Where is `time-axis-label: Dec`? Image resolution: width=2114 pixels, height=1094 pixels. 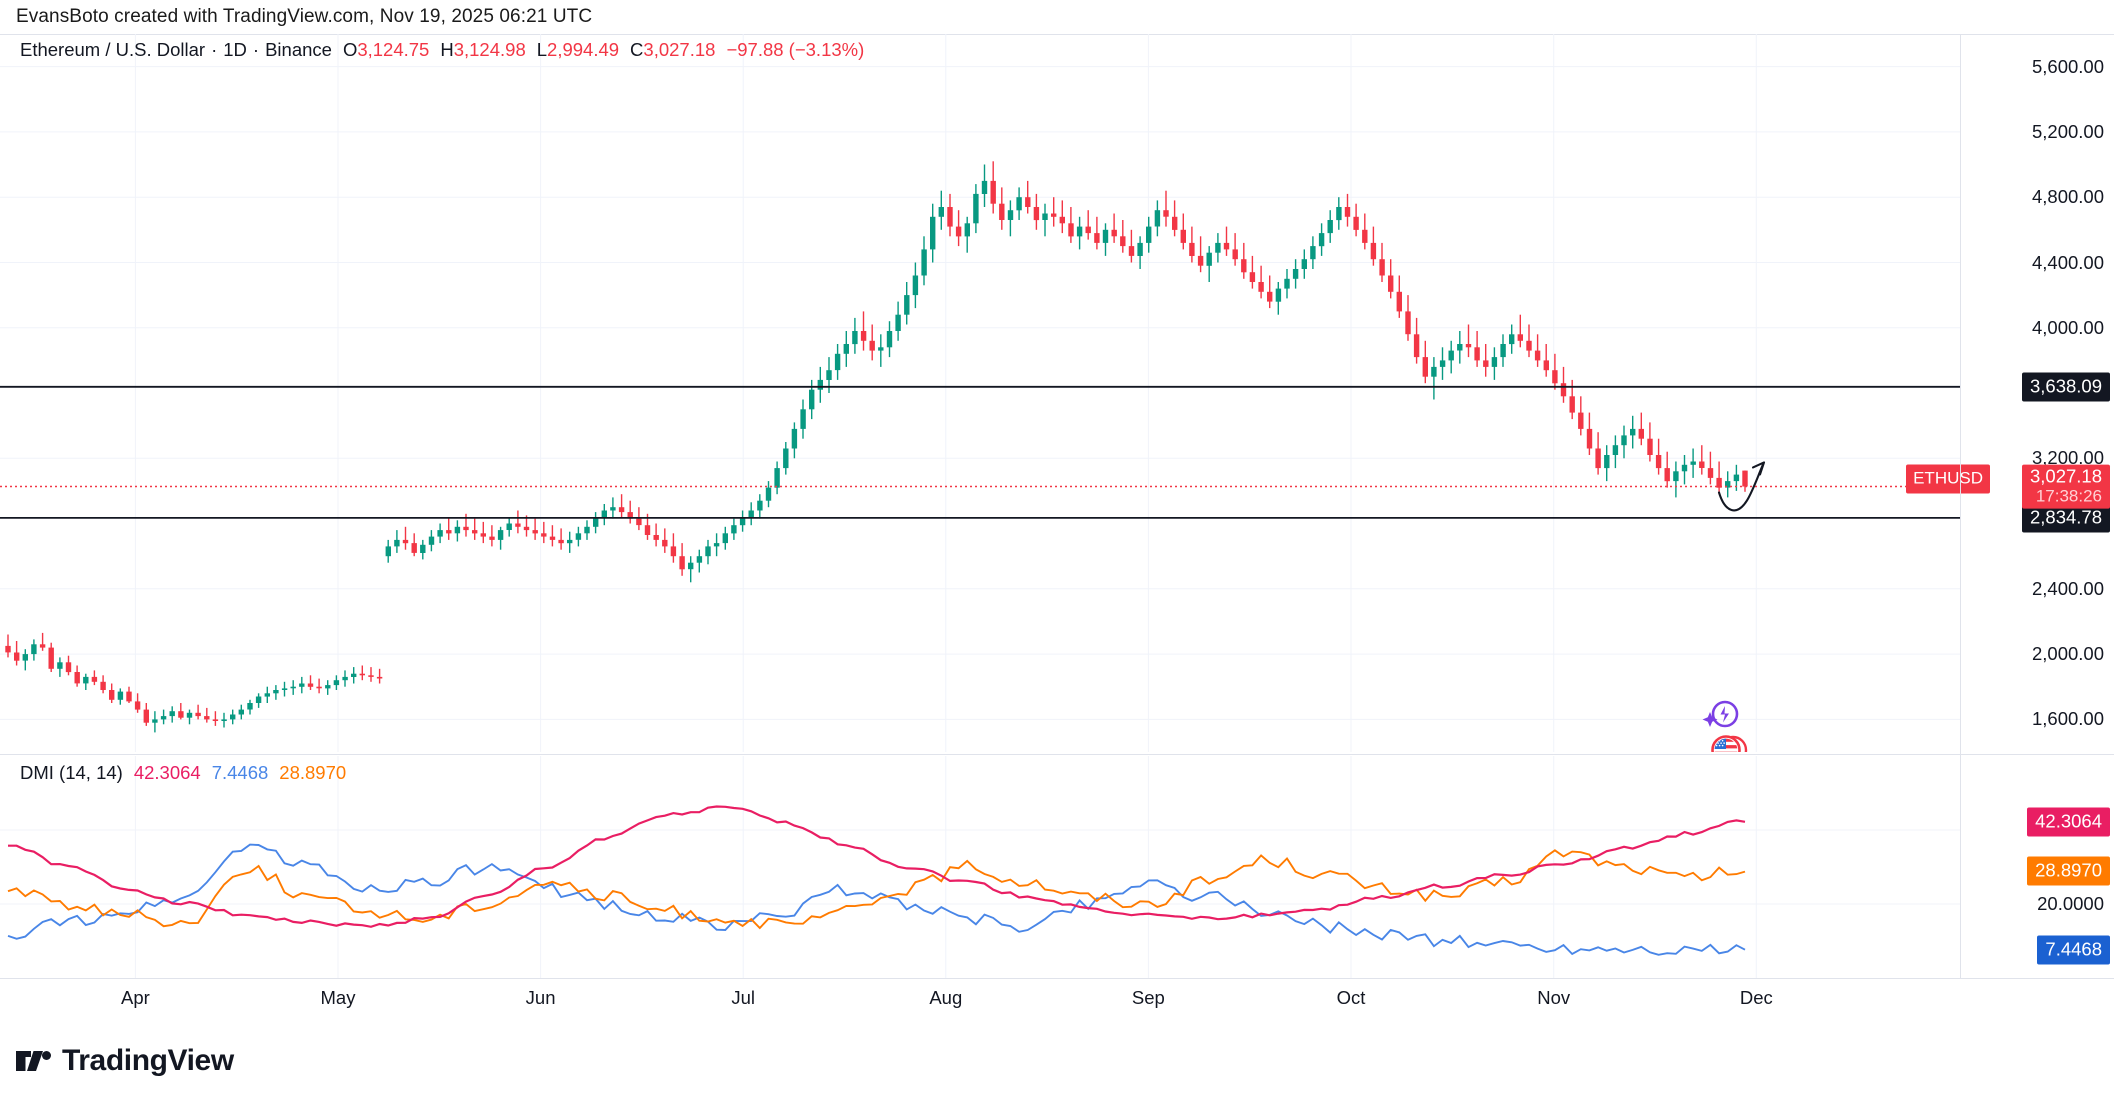
time-axis-label: Dec is located at coordinates (1756, 997).